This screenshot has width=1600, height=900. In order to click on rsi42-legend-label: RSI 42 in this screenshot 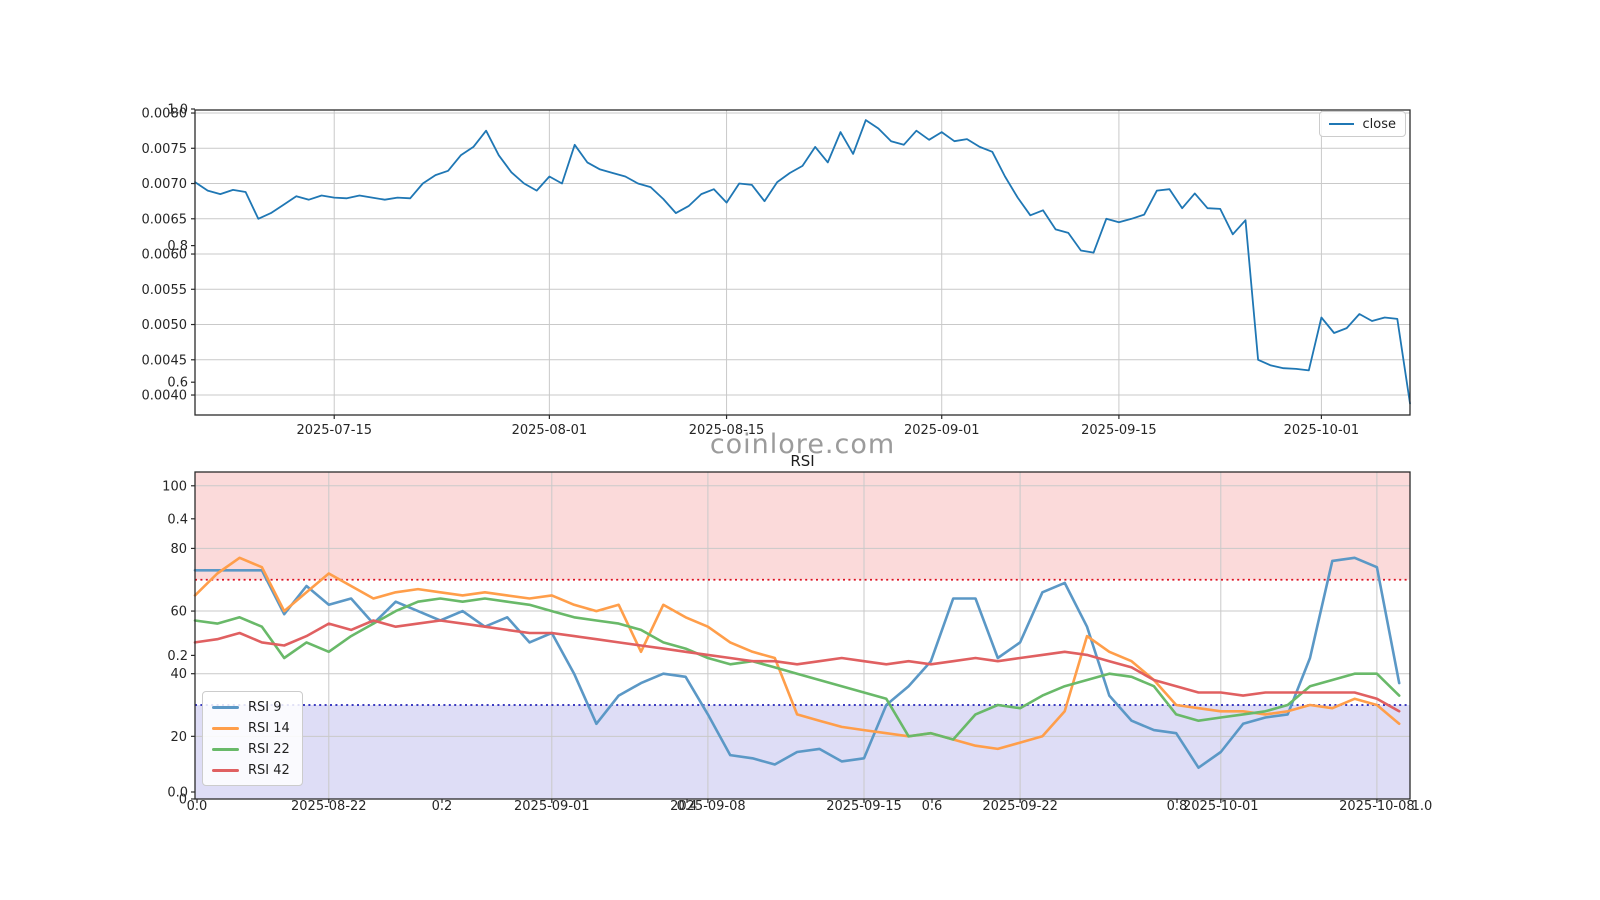, I will do `click(269, 770)`.